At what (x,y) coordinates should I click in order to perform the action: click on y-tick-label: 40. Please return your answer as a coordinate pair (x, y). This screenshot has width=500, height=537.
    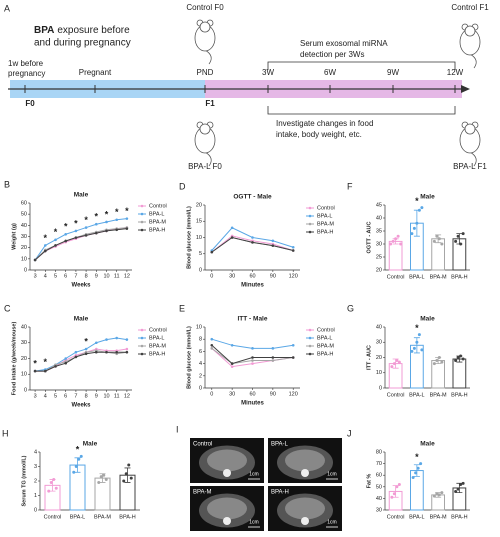
    Looking at the image, I should click on (379, 218).